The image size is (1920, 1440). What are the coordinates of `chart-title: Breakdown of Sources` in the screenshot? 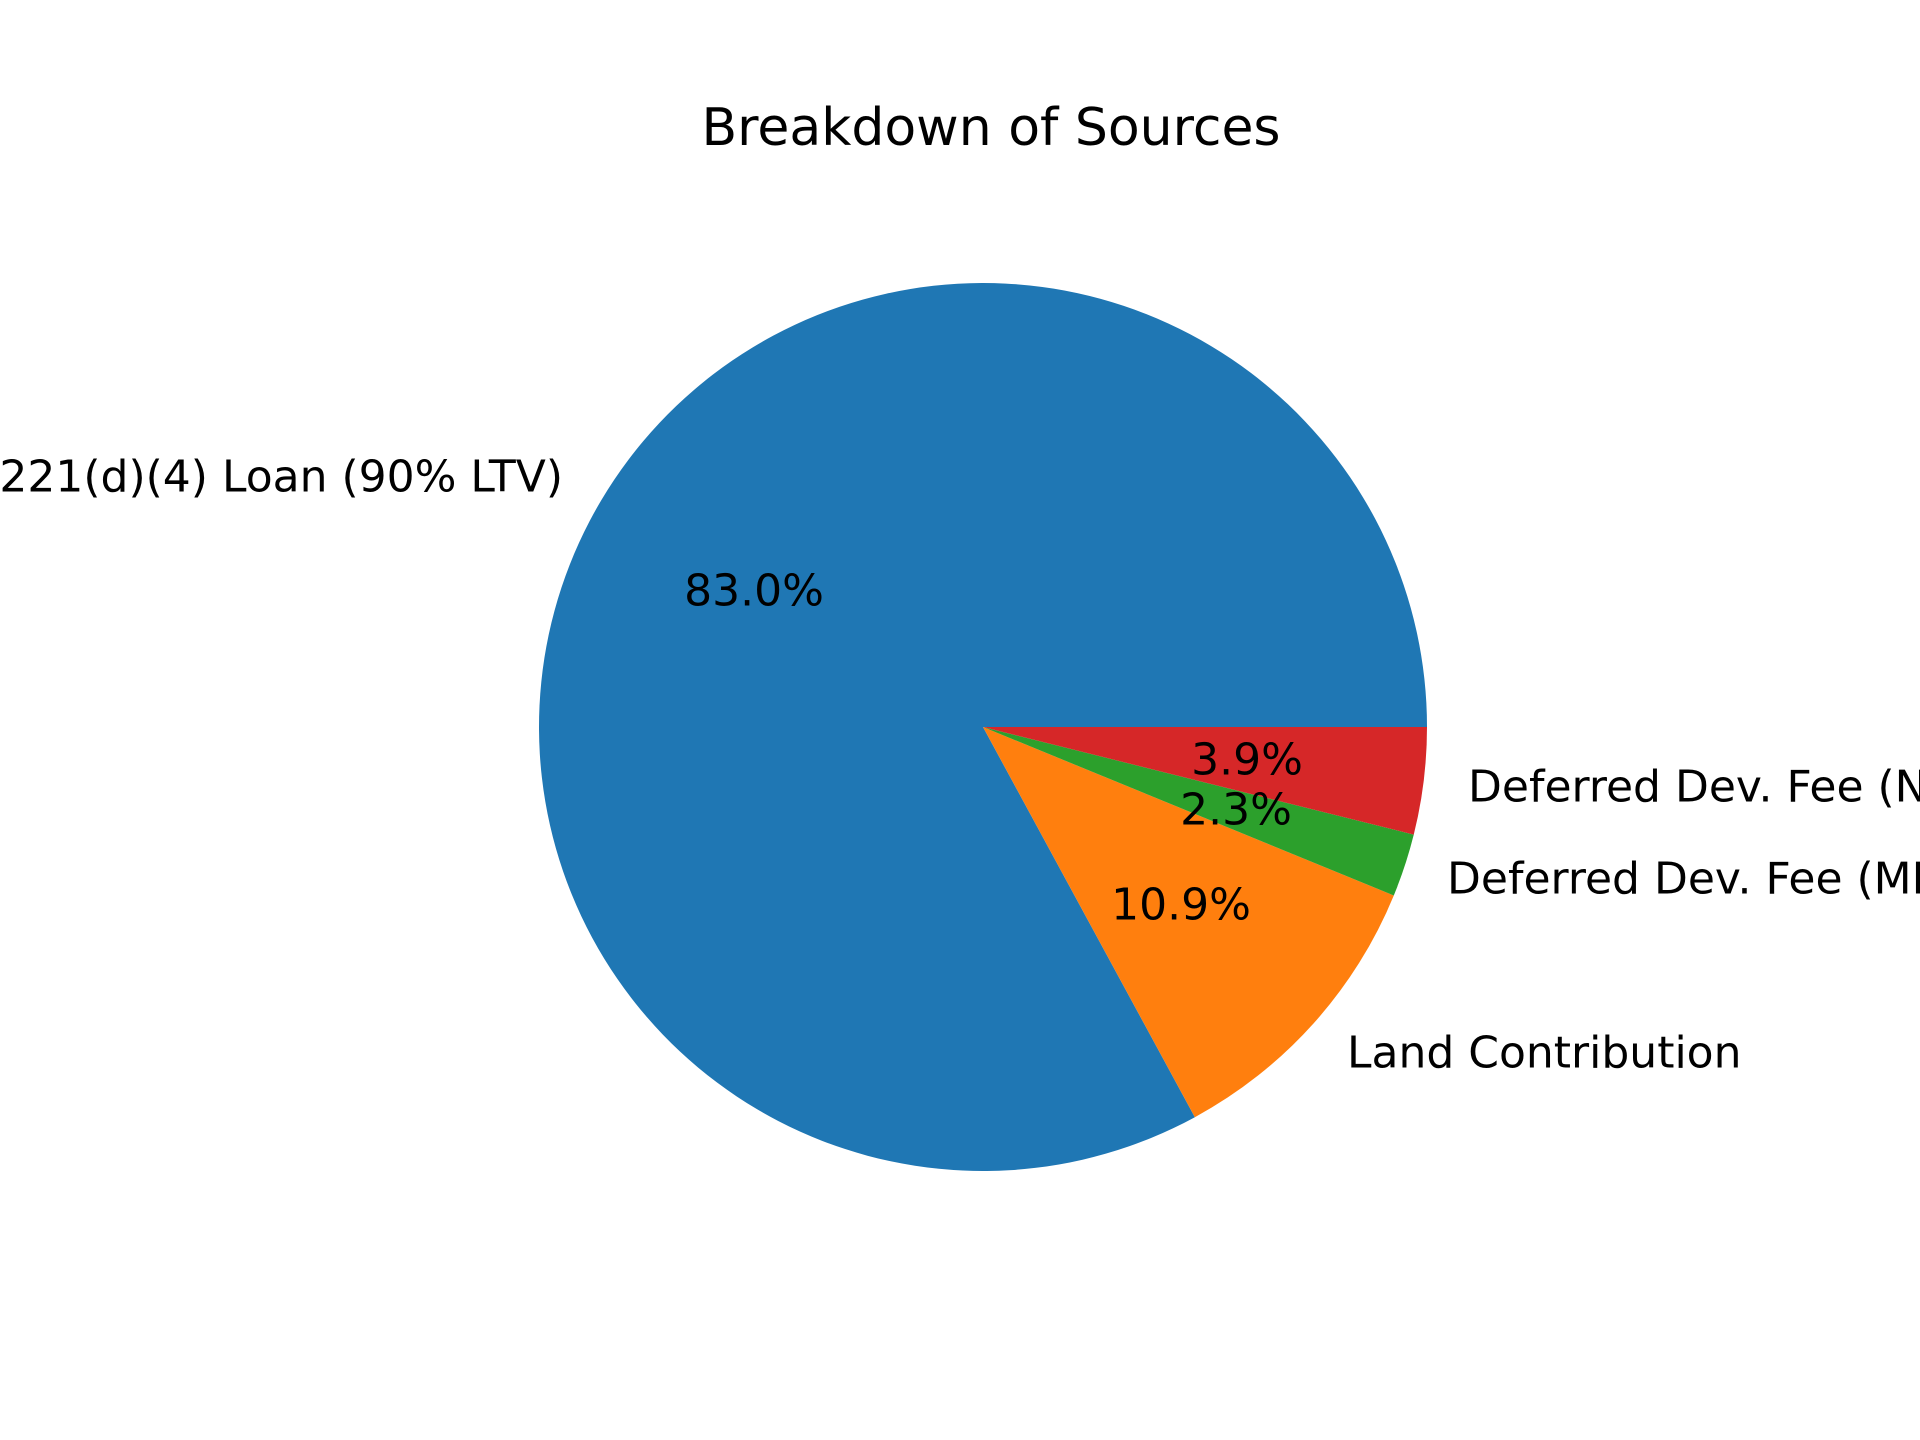 It's located at (991, 128).